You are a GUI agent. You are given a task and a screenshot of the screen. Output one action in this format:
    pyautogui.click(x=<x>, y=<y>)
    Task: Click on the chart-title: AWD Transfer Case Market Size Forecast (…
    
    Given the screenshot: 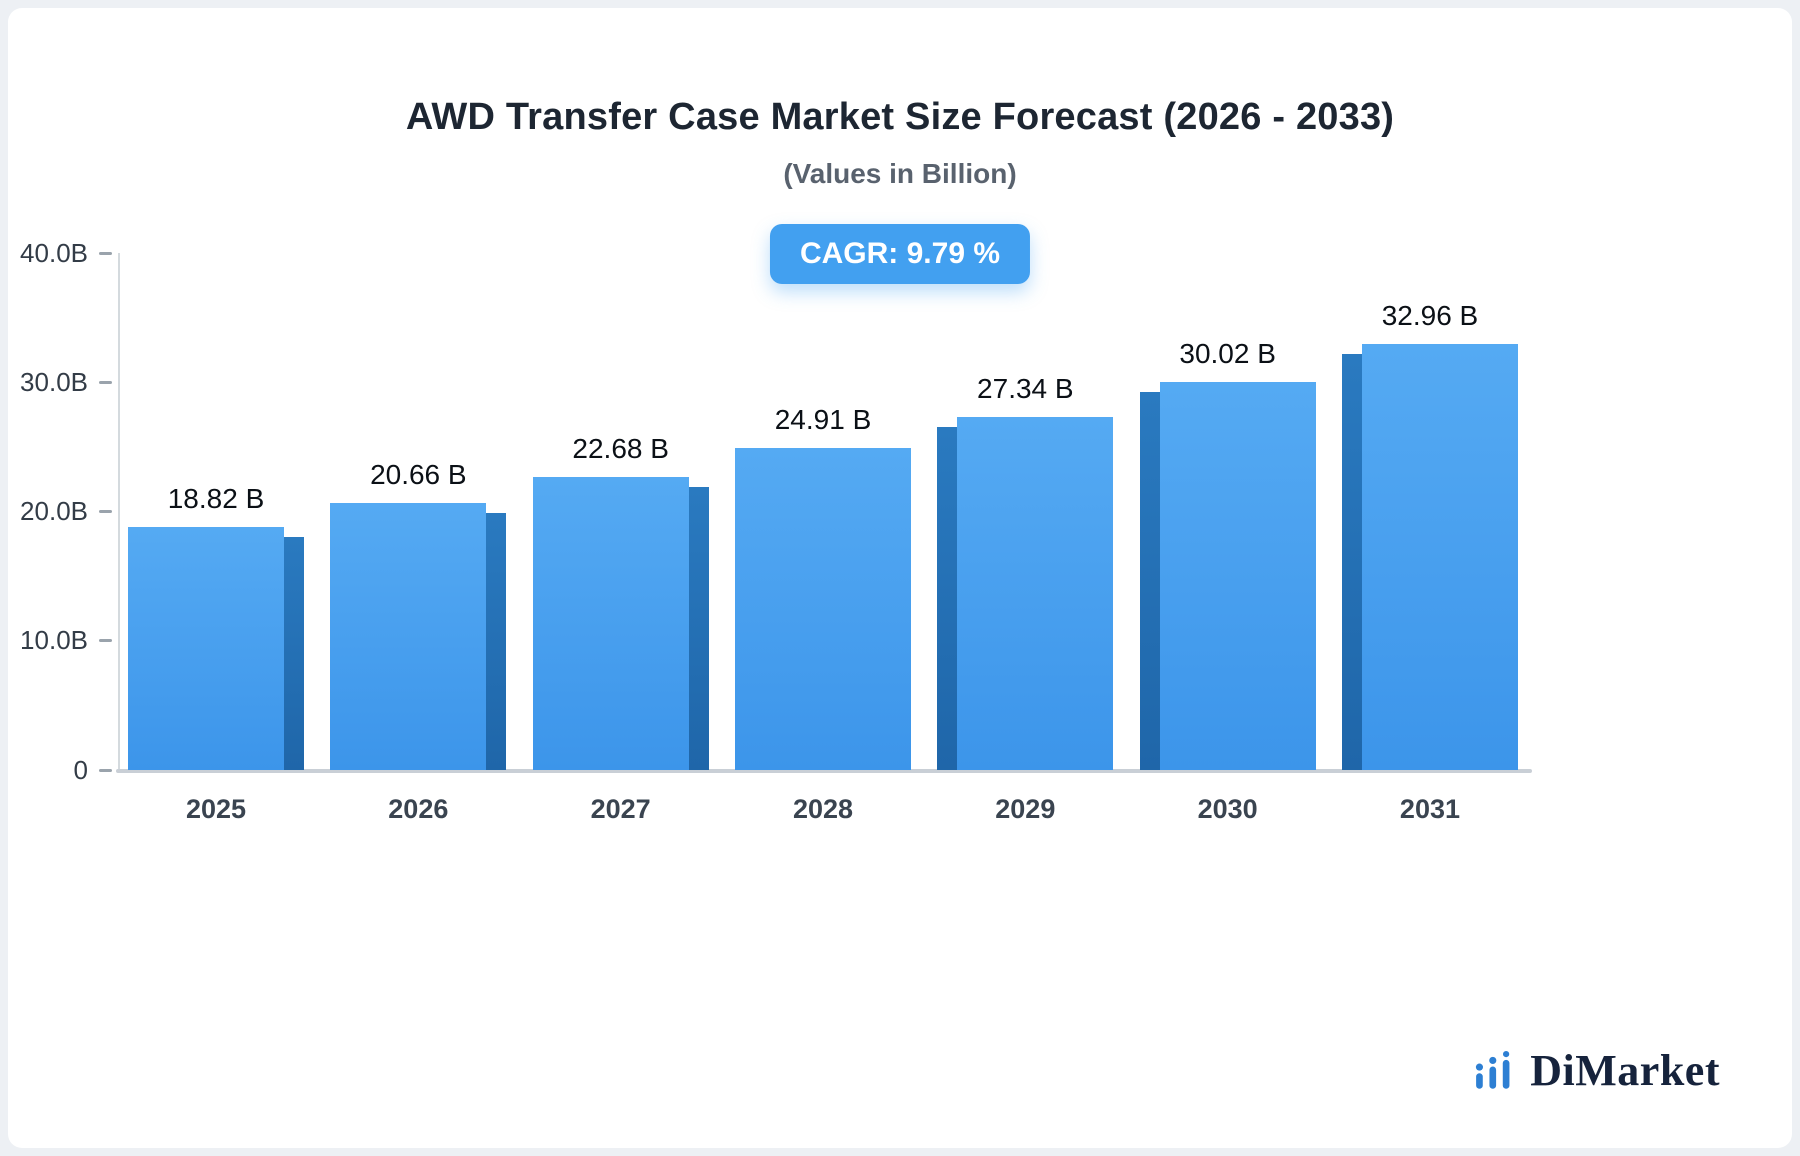 What is the action you would take?
    pyautogui.click(x=900, y=117)
    